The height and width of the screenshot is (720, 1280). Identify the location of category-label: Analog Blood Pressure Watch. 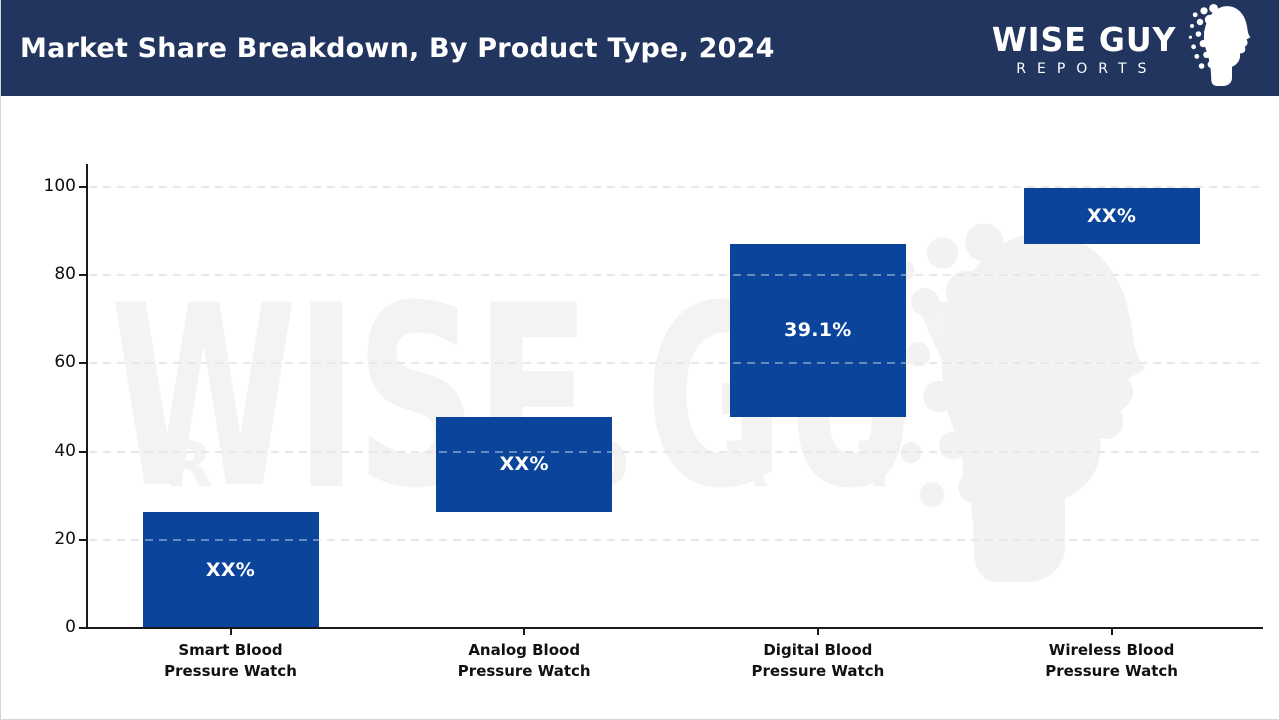
(524, 661).